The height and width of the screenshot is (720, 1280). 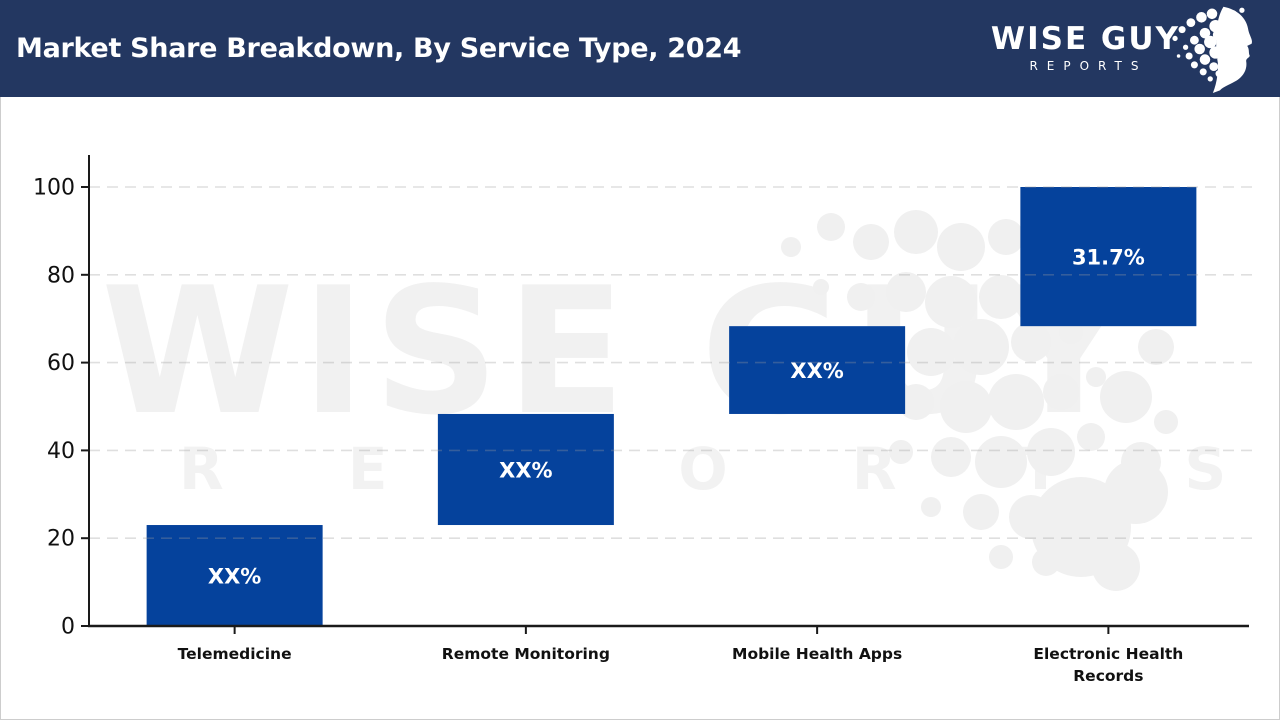 What do you see at coordinates (1085, 39) in the screenshot?
I see `logo-wordmark-line1: WISE GUY` at bounding box center [1085, 39].